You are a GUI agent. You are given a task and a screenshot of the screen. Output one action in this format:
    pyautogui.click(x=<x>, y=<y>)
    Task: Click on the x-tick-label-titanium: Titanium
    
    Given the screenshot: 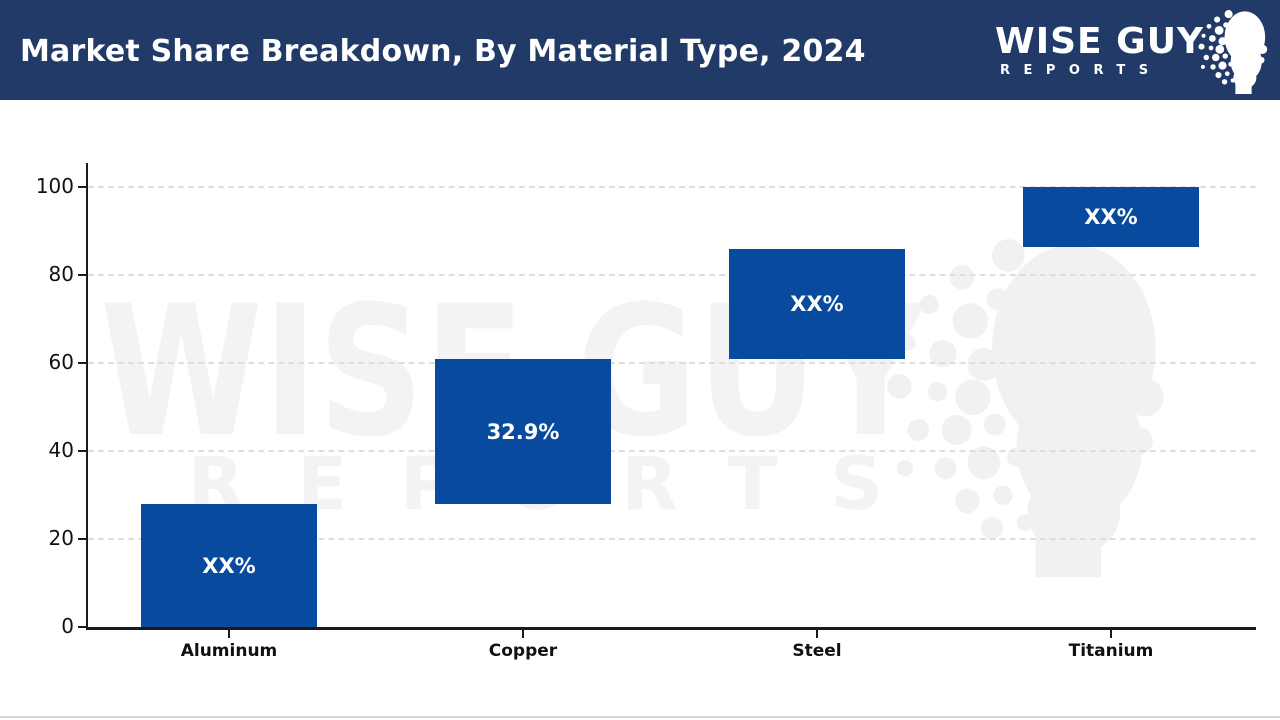 What is the action you would take?
    pyautogui.click(x=1111, y=651)
    